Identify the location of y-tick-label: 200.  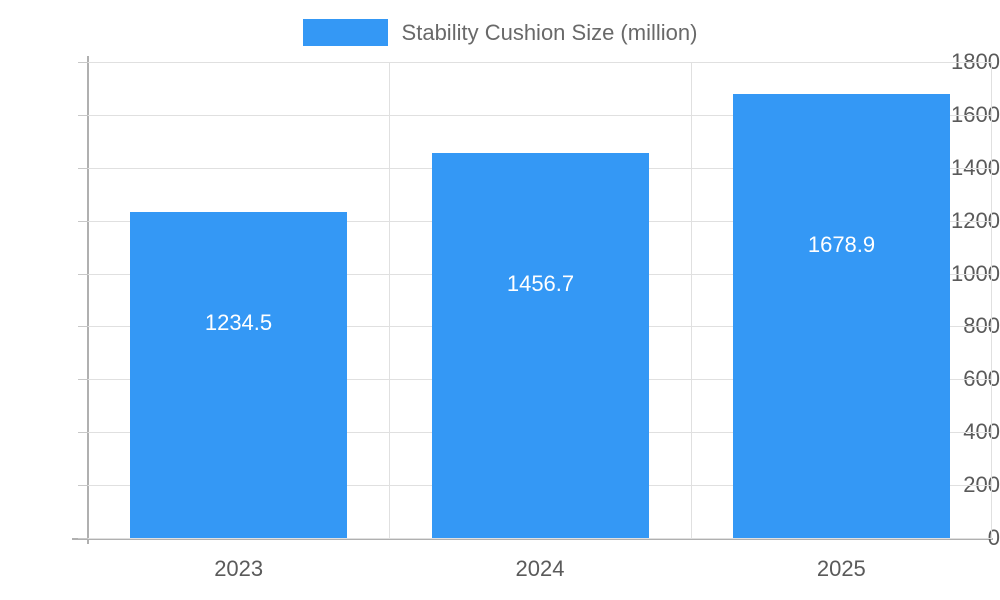
(981, 485).